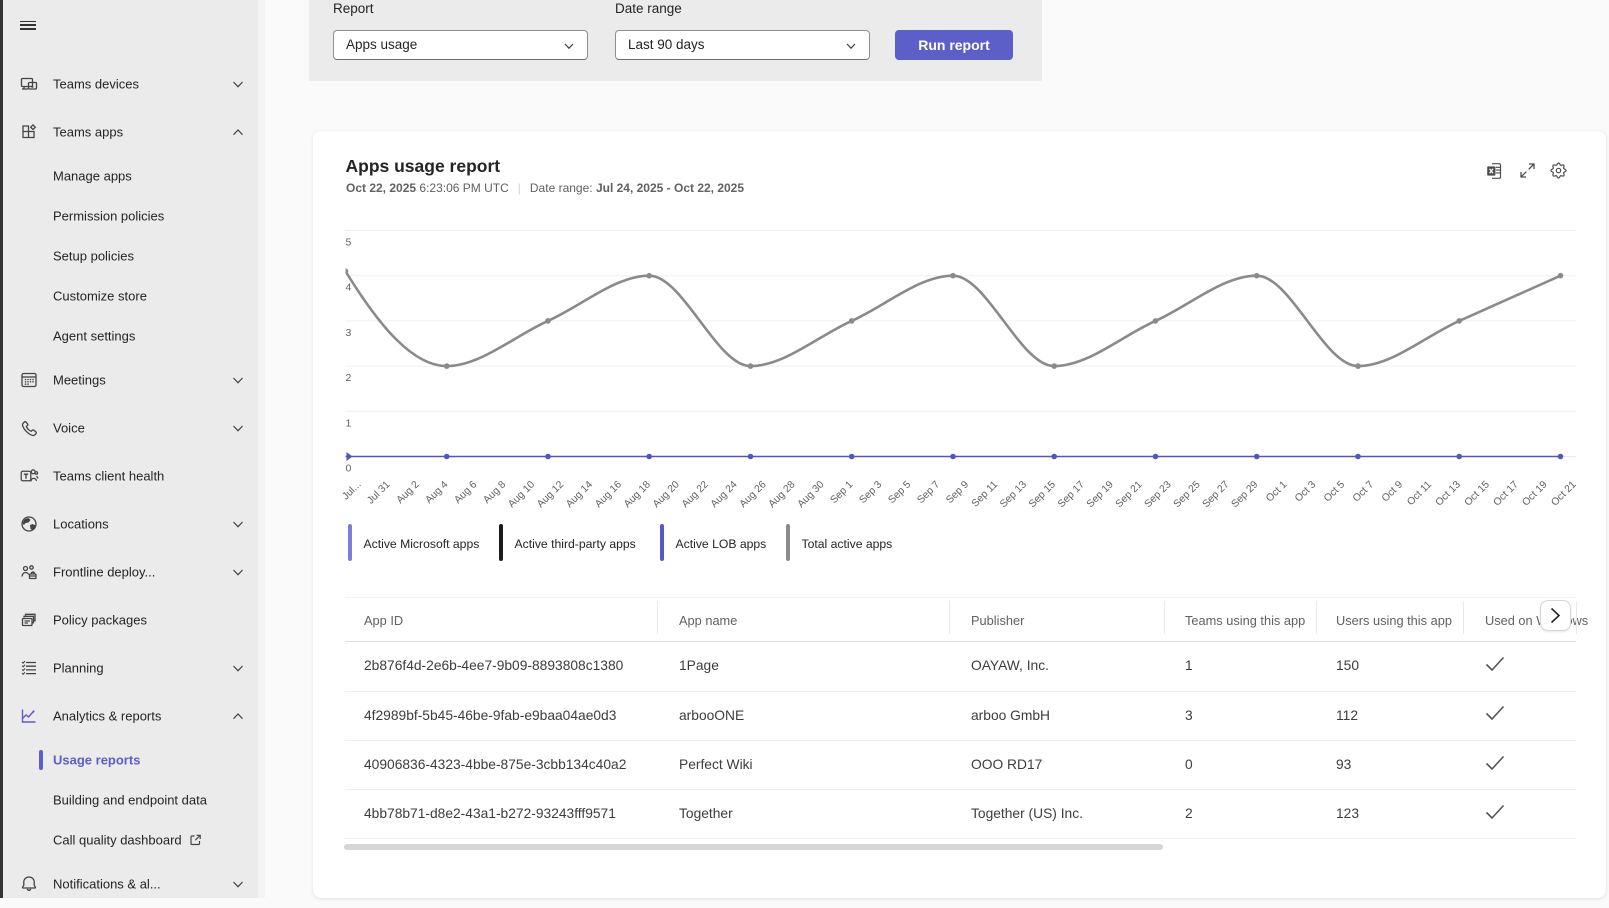 Image resolution: width=1609 pixels, height=908 pixels. Describe the element at coordinates (984, 494) in the screenshot. I see `svg-text: Sep 11` at that location.